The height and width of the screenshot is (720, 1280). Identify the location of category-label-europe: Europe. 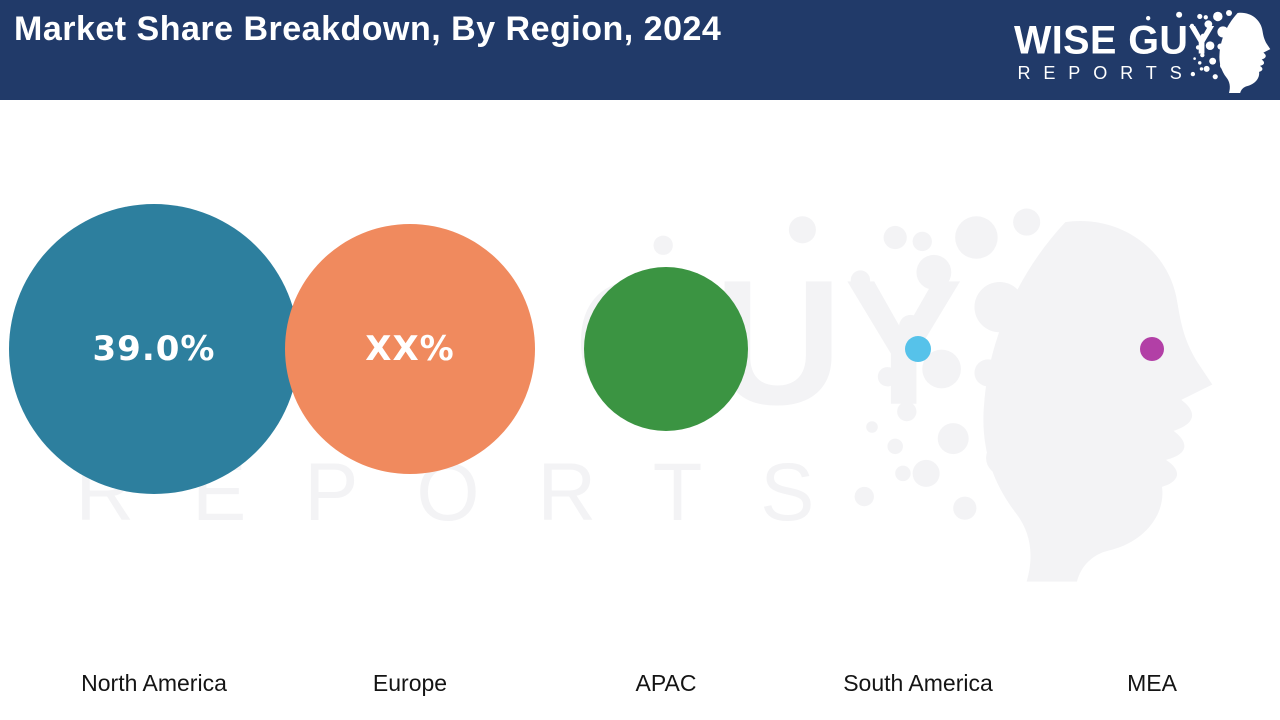
(410, 683).